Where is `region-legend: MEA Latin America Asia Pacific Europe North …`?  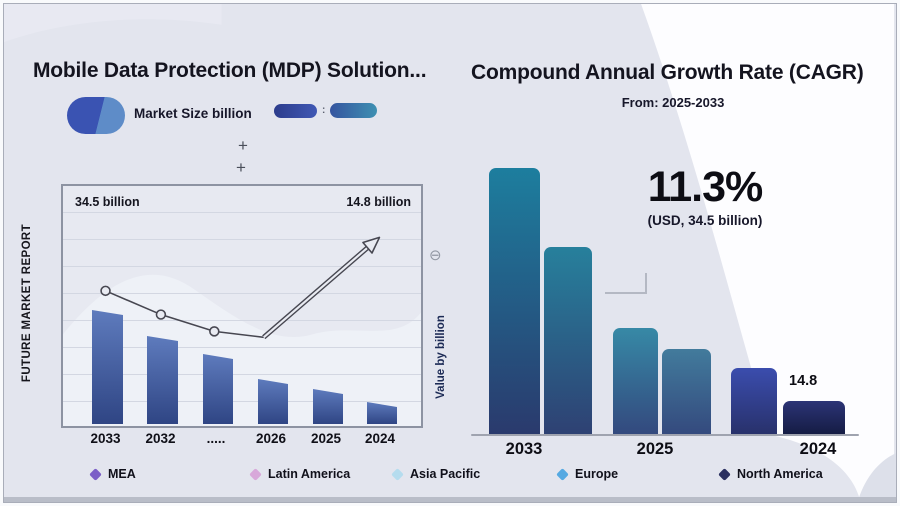
region-legend: MEA Latin America Asia Pacific Europe North … is located at coordinates (450, 478).